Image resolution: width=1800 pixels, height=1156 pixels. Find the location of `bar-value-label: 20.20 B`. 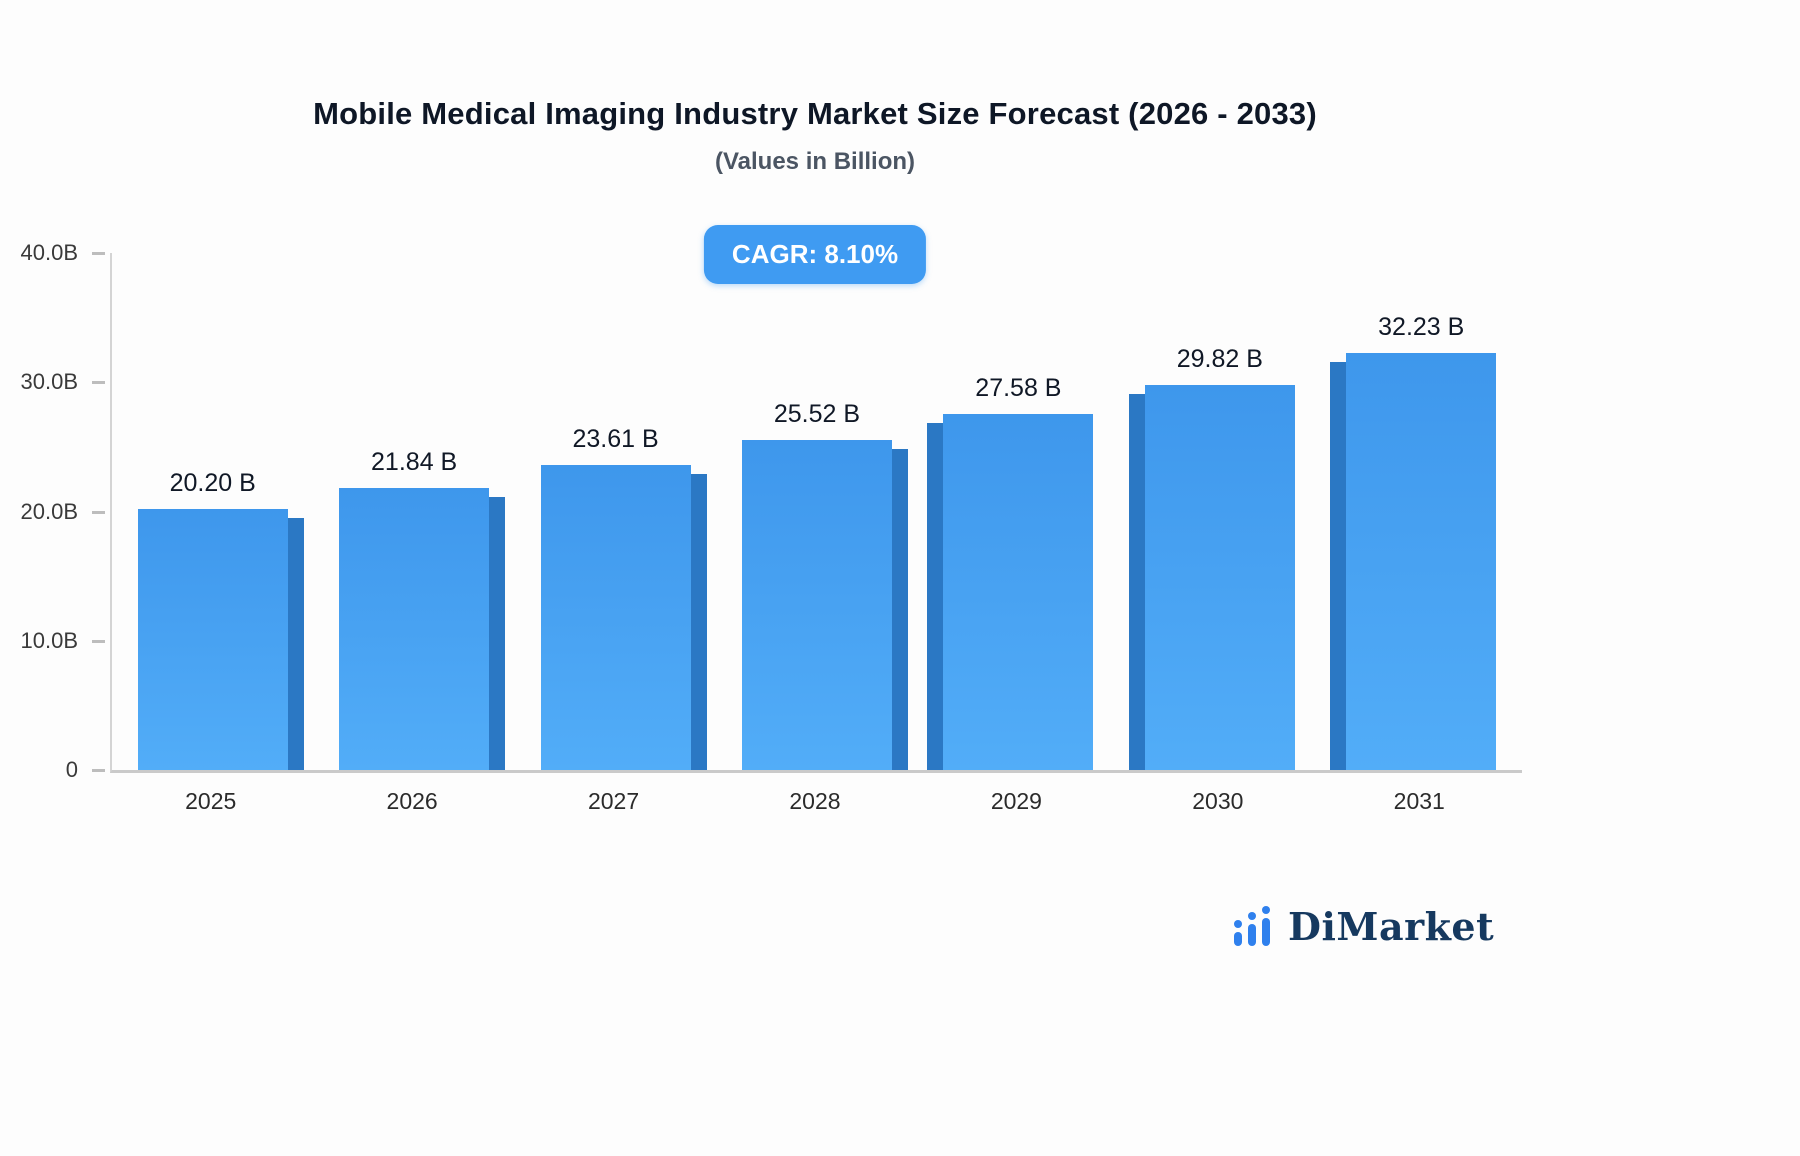

bar-value-label: 20.20 B is located at coordinates (212, 482).